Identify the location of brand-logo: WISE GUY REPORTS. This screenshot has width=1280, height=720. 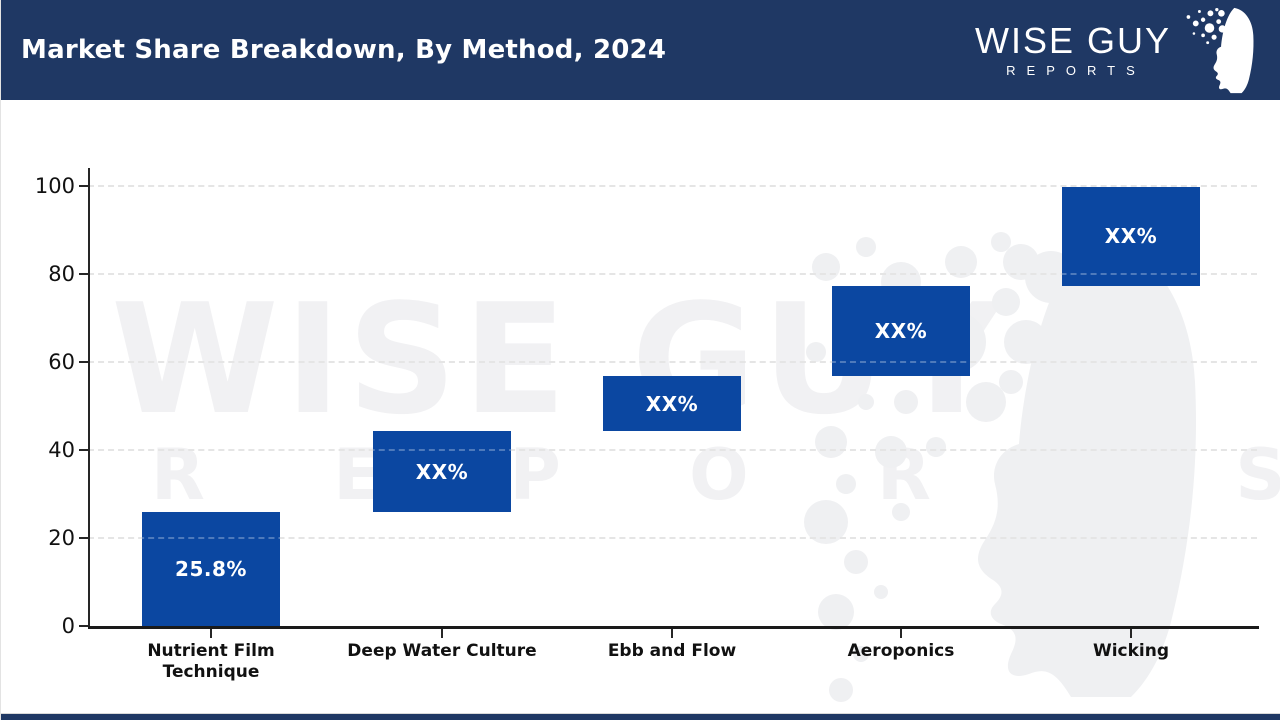
(1118, 50).